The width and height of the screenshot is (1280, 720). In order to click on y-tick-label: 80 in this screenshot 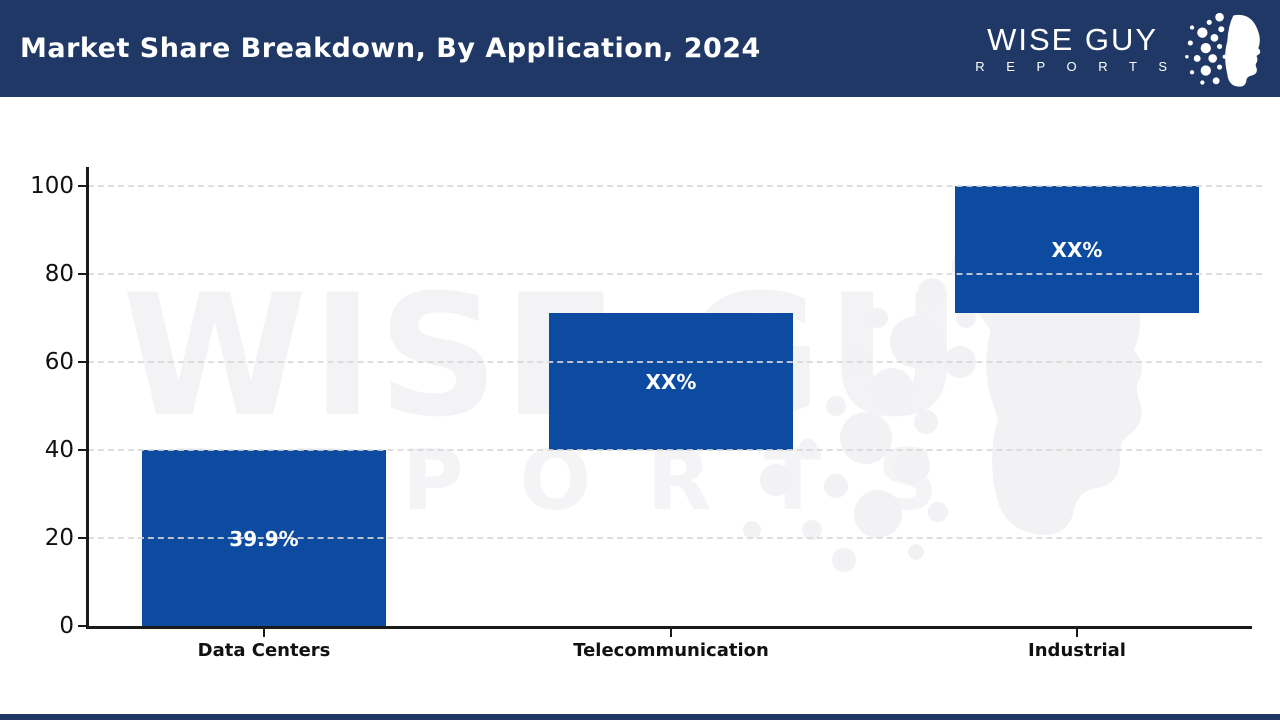, I will do `click(59, 274)`.